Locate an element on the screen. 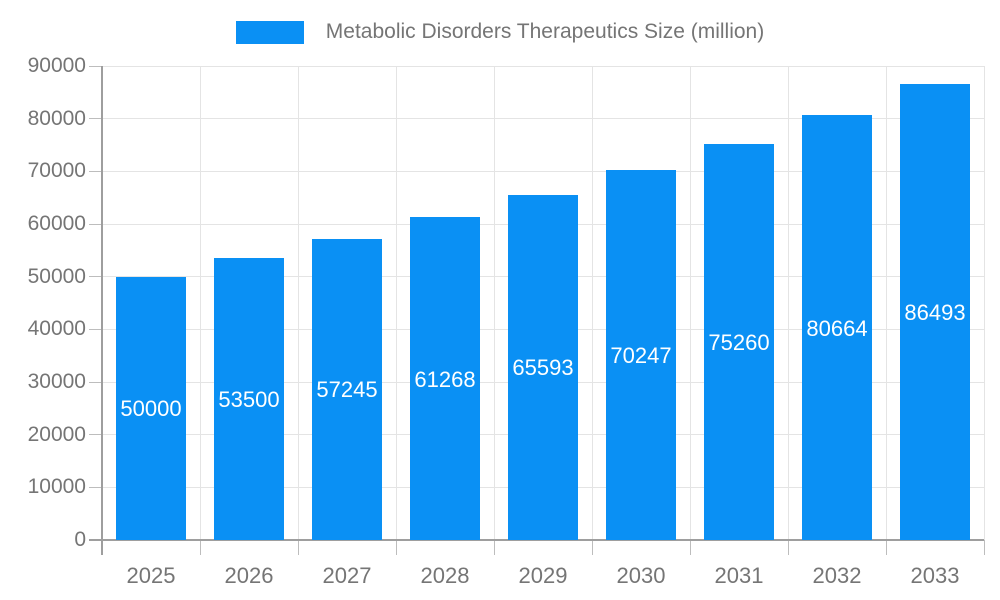  y-axis-label: 50000 is located at coordinates (56, 276).